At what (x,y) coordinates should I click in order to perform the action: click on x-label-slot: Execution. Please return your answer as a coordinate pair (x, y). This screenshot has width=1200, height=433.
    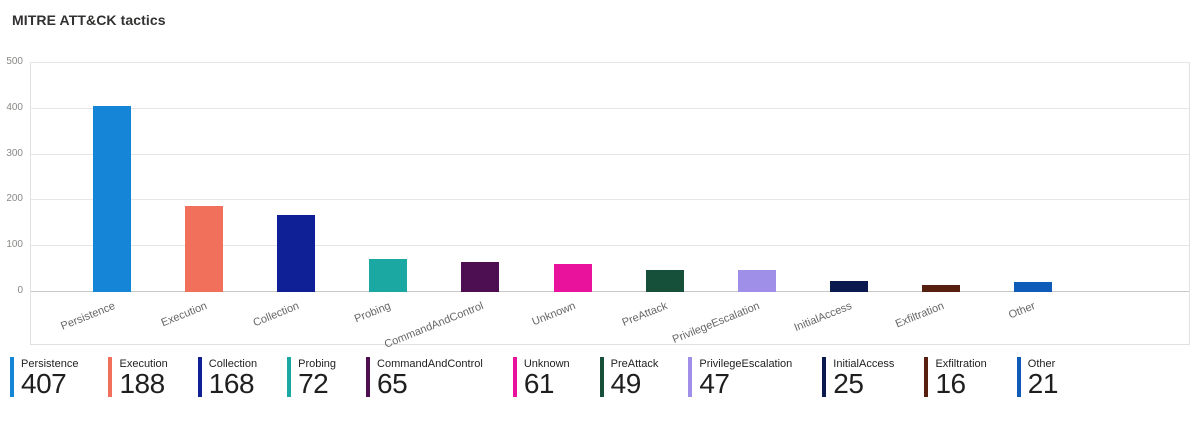
    Looking at the image, I should click on (204, 318).